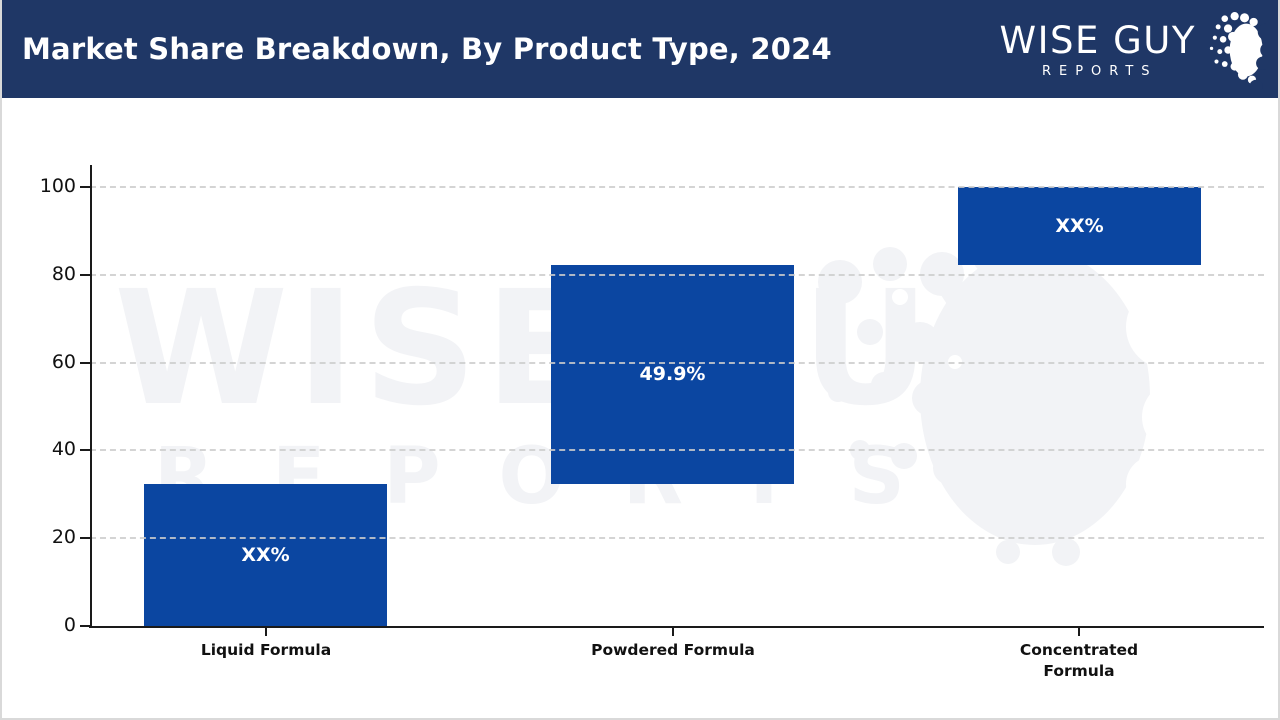 This screenshot has width=1280, height=720. Describe the element at coordinates (63, 361) in the screenshot. I see `y-axis-tick-label: 60` at that location.